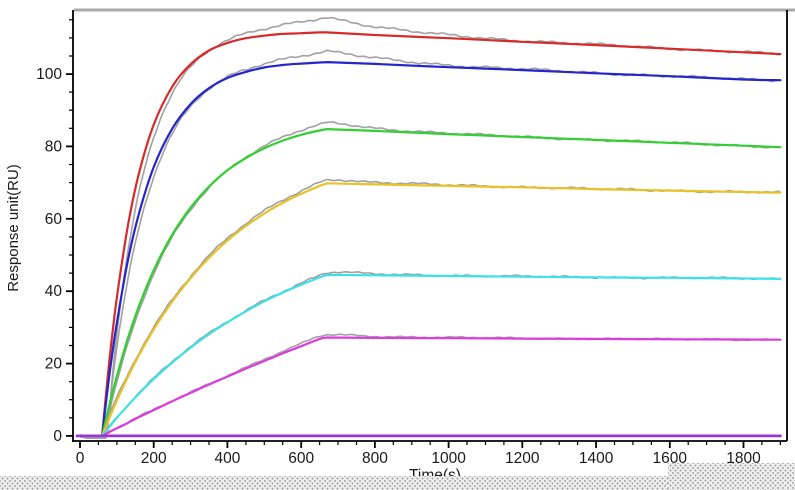 The image size is (795, 490). Describe the element at coordinates (731, 476) in the screenshot. I see `dotted-texture-strip-right` at that location.